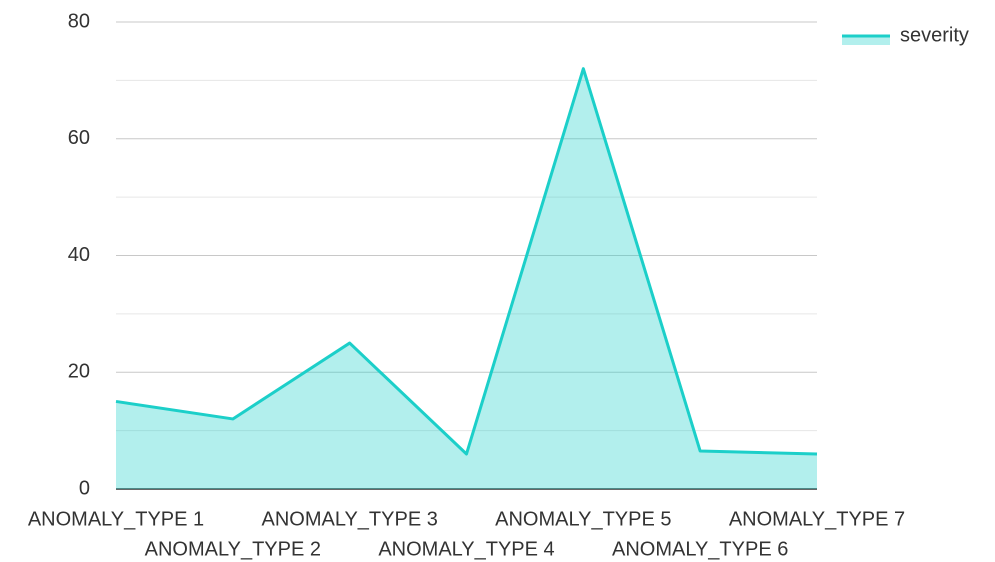  I want to click on x-tick-label: ANOMALY_TYPE 2, so click(233, 549).